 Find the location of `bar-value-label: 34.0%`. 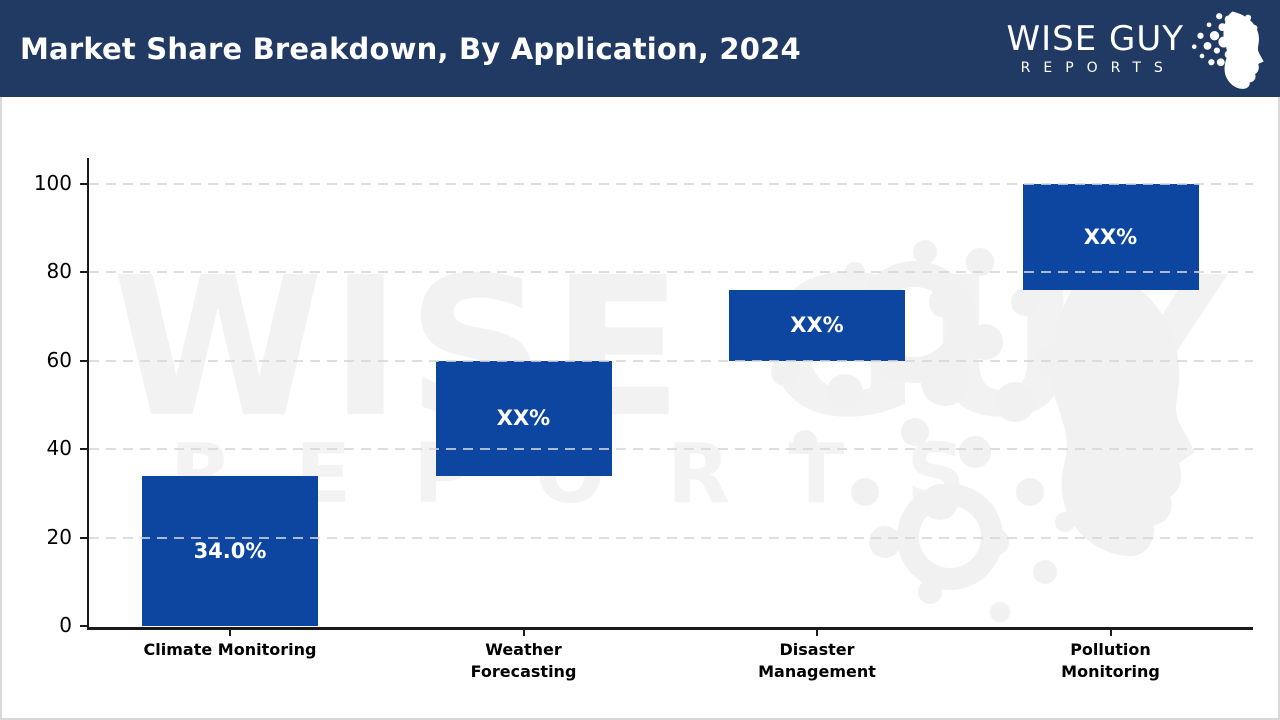

bar-value-label: 34.0% is located at coordinates (230, 550).